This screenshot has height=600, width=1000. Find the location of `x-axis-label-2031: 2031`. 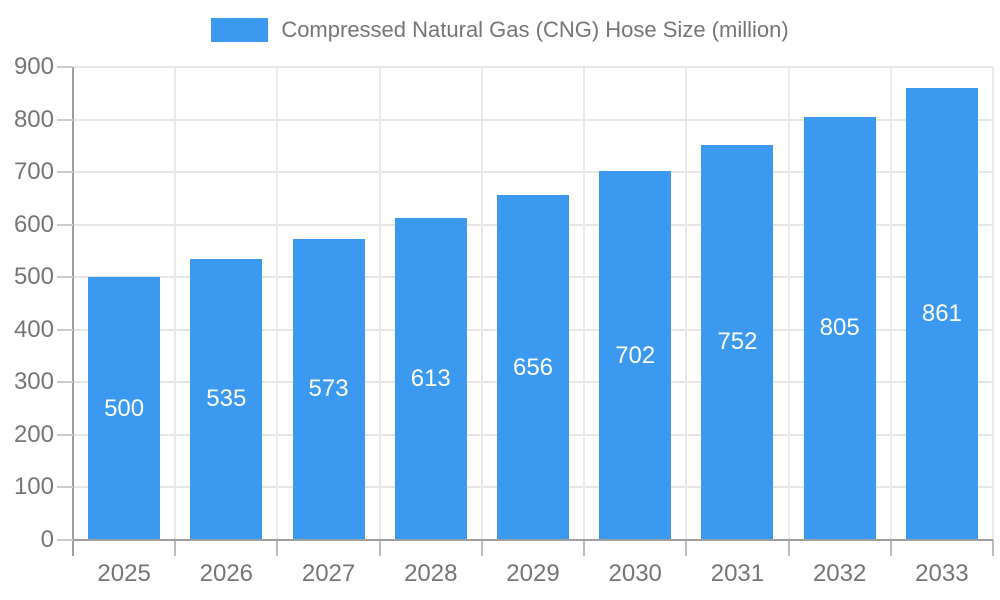

x-axis-label-2031: 2031 is located at coordinates (737, 573).